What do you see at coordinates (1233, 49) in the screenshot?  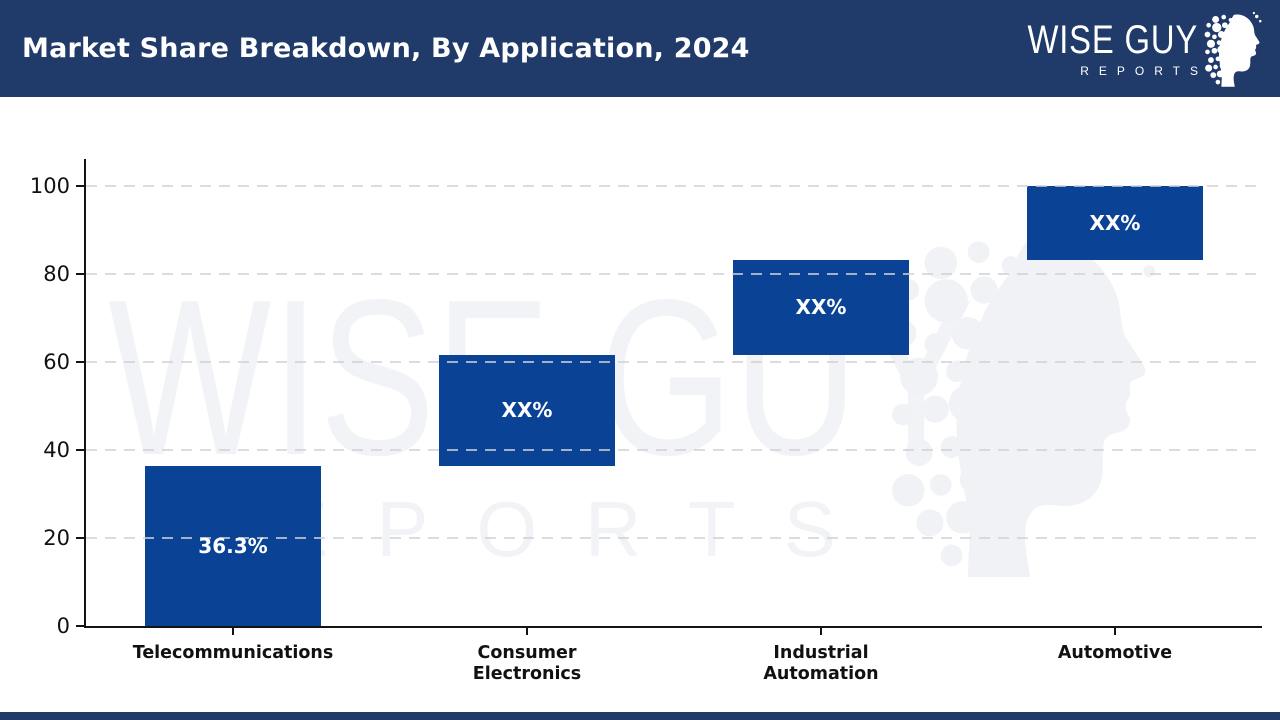 I see `logo-head-icon` at bounding box center [1233, 49].